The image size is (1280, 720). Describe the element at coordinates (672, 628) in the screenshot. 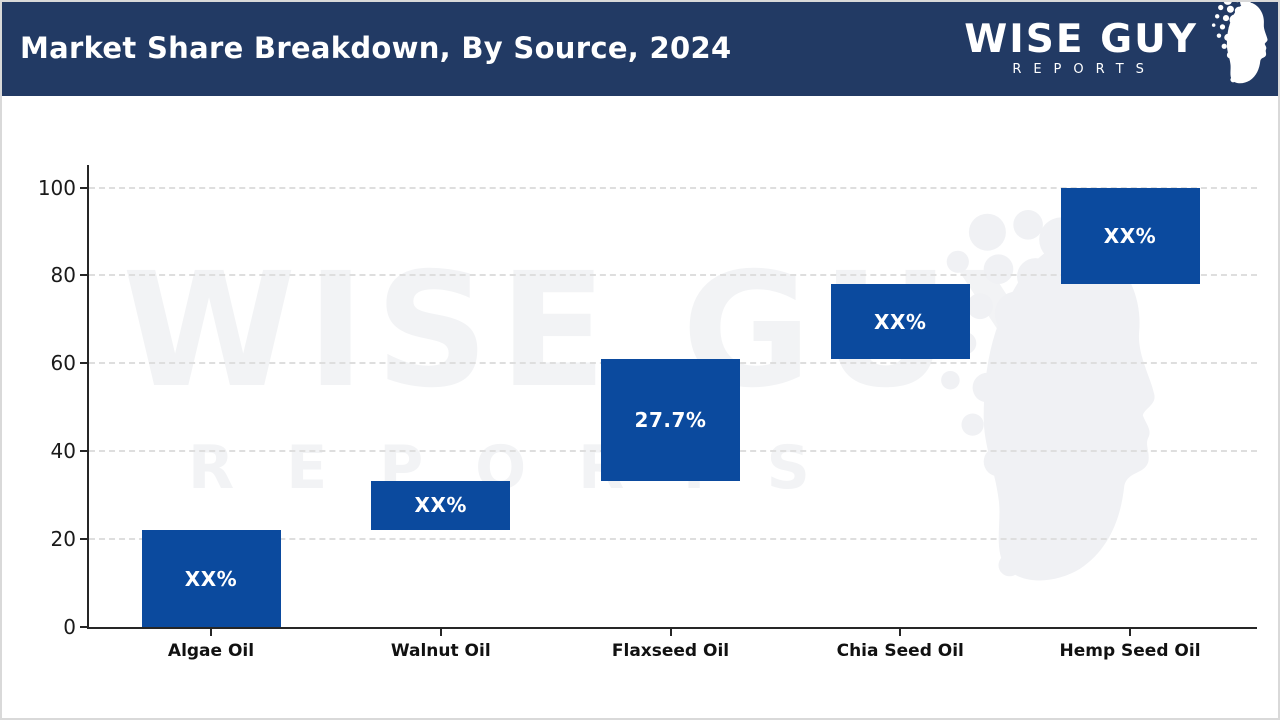

I see `x-axis-line` at that location.